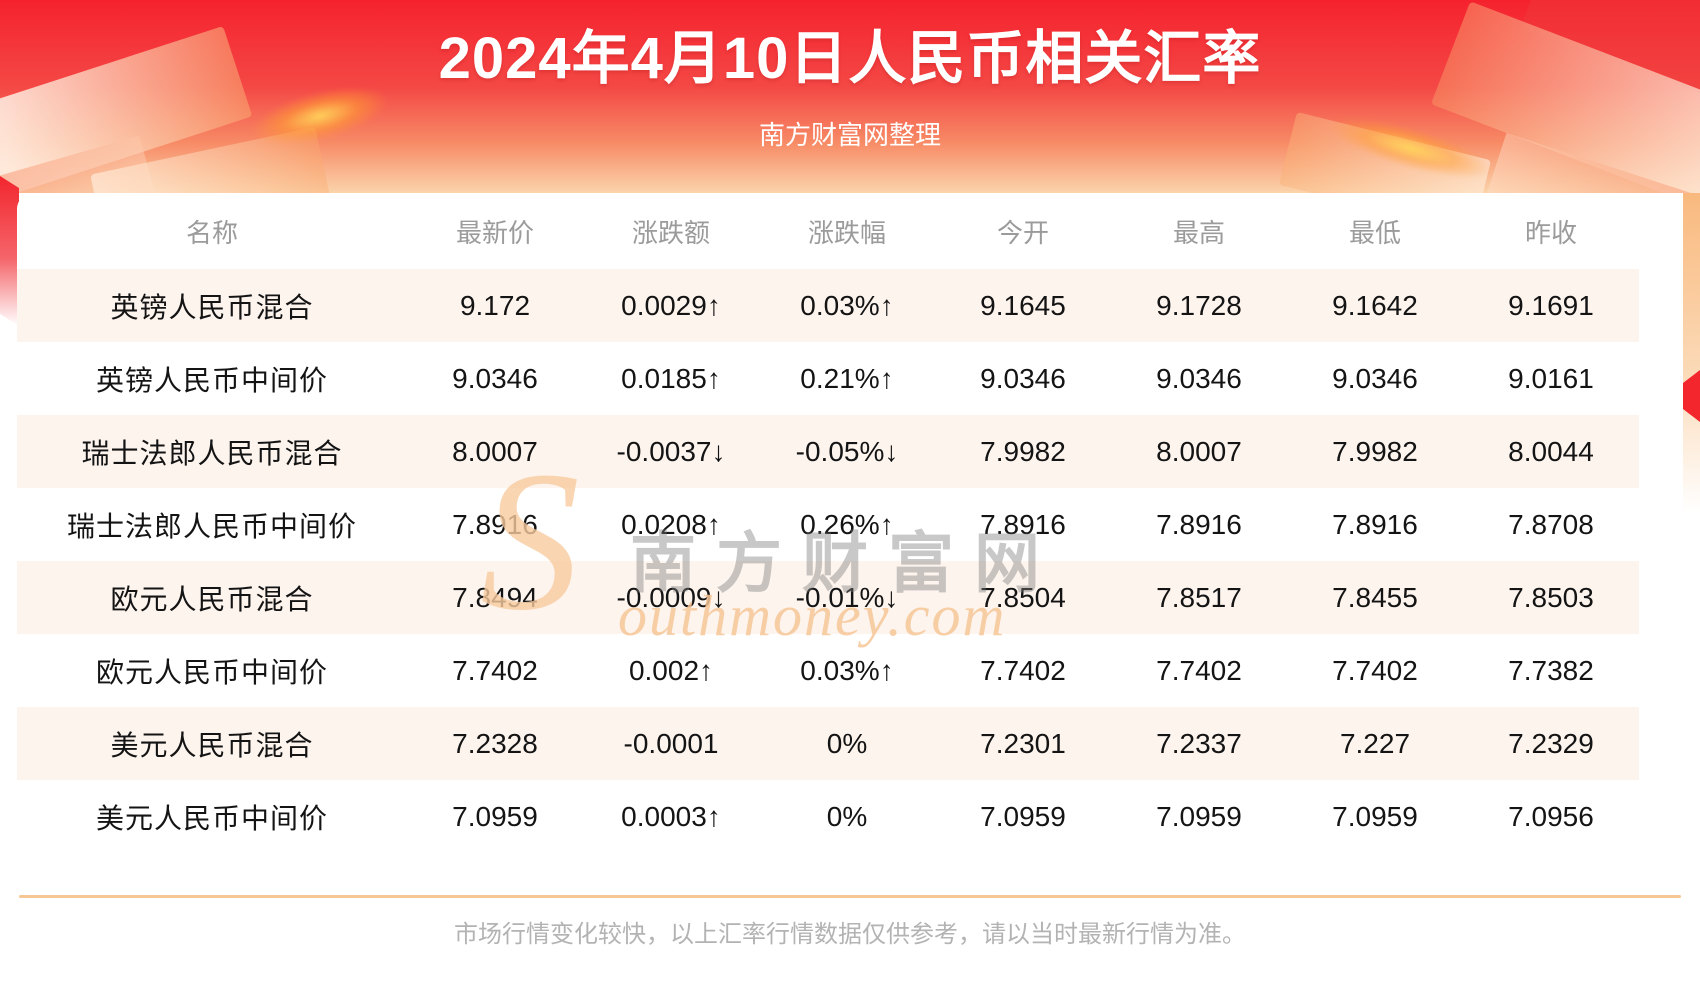  Describe the element at coordinates (1023, 451) in the screenshot. I see `cell-open: 7.9982` at that location.